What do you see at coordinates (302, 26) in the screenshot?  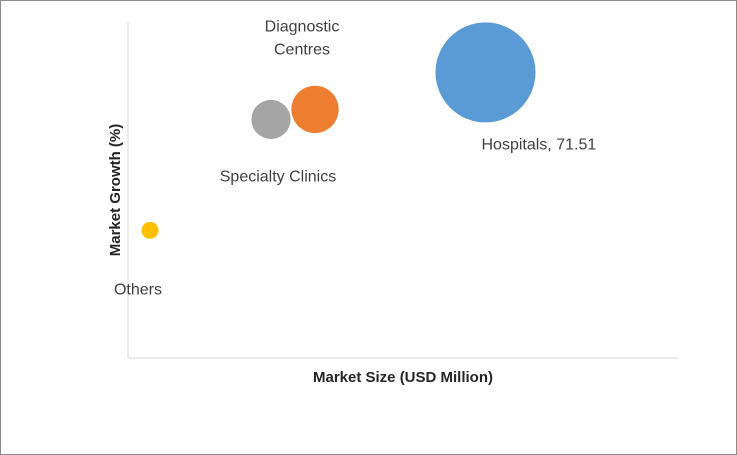 I see `data-label-line: Diagnostic` at bounding box center [302, 26].